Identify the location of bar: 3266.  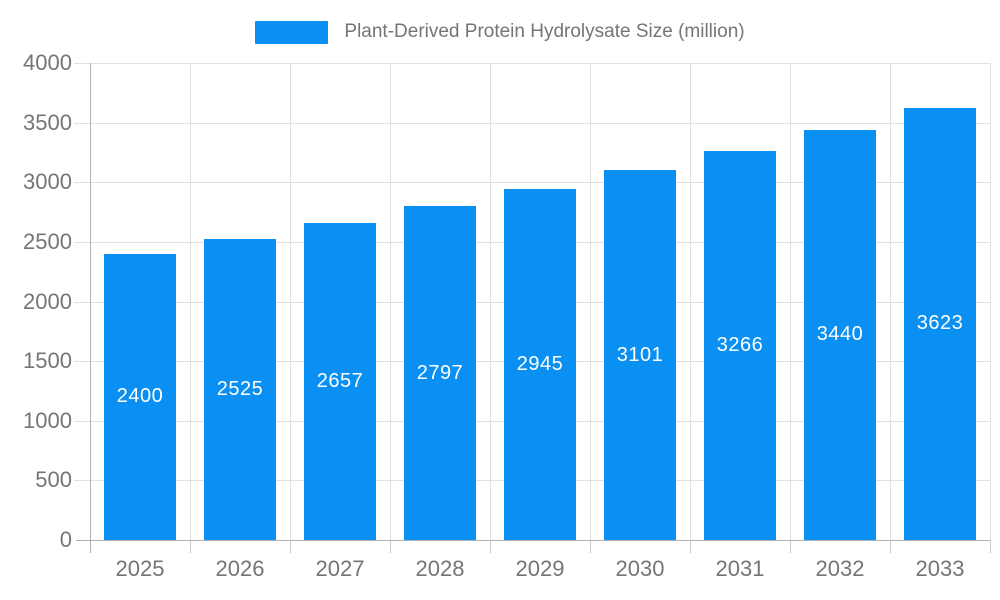
(740, 345).